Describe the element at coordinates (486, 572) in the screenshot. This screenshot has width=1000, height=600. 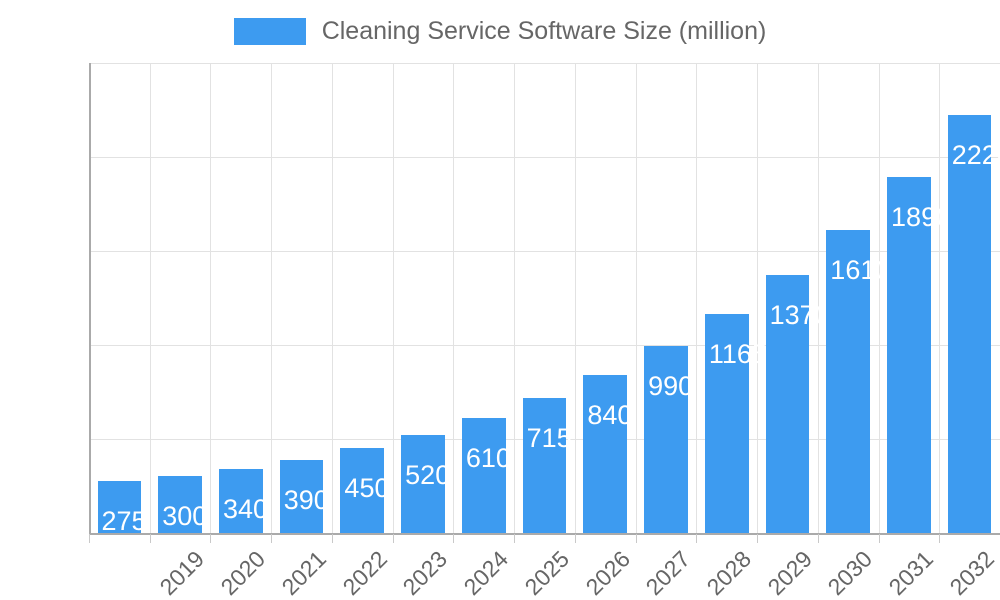
I see `x-axis-tick-label: 2024` at that location.